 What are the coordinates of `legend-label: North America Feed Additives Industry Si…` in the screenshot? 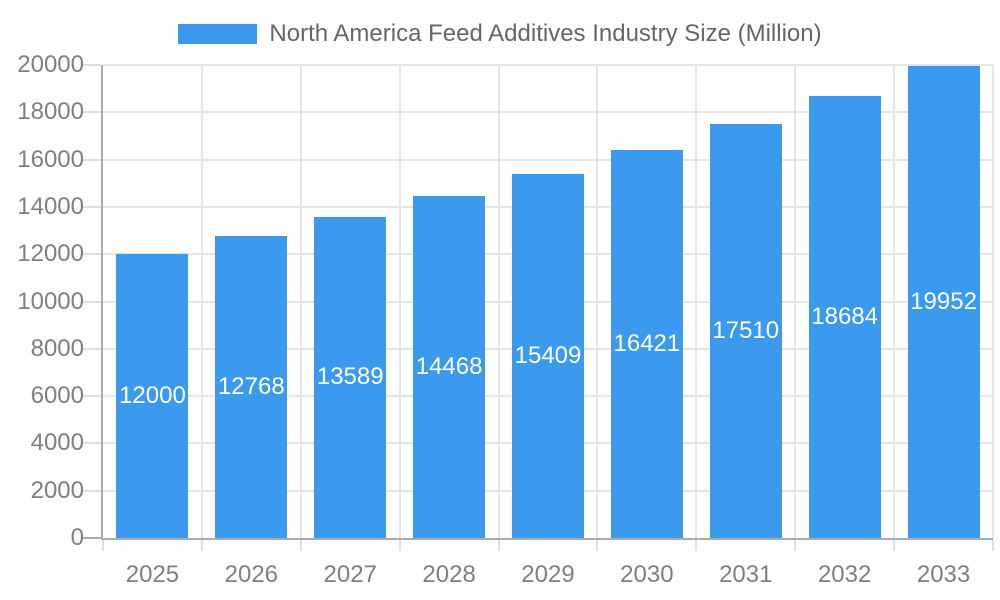 It's located at (545, 33).